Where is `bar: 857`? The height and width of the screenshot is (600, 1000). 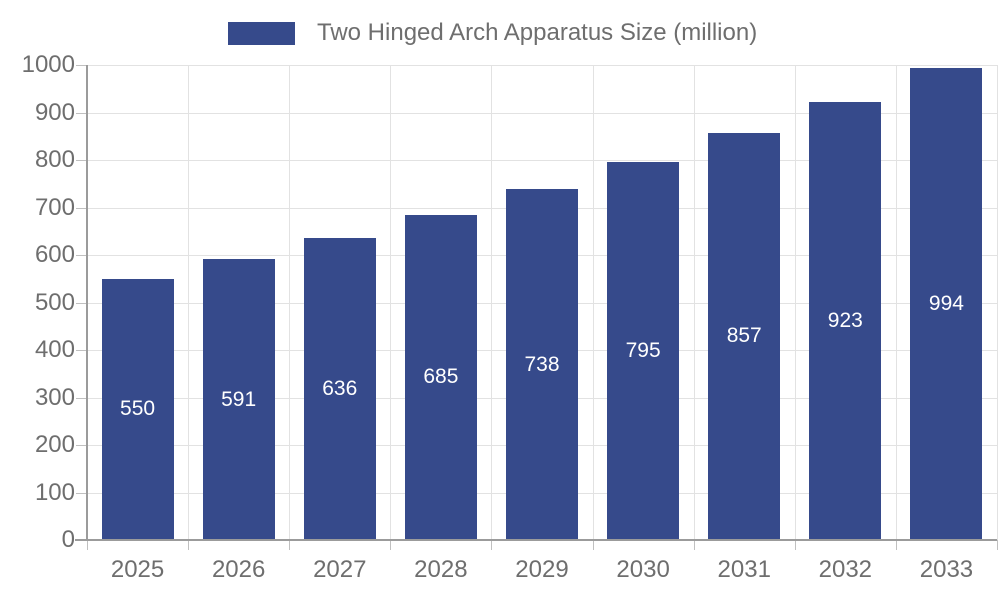
bar: 857 is located at coordinates (744, 336).